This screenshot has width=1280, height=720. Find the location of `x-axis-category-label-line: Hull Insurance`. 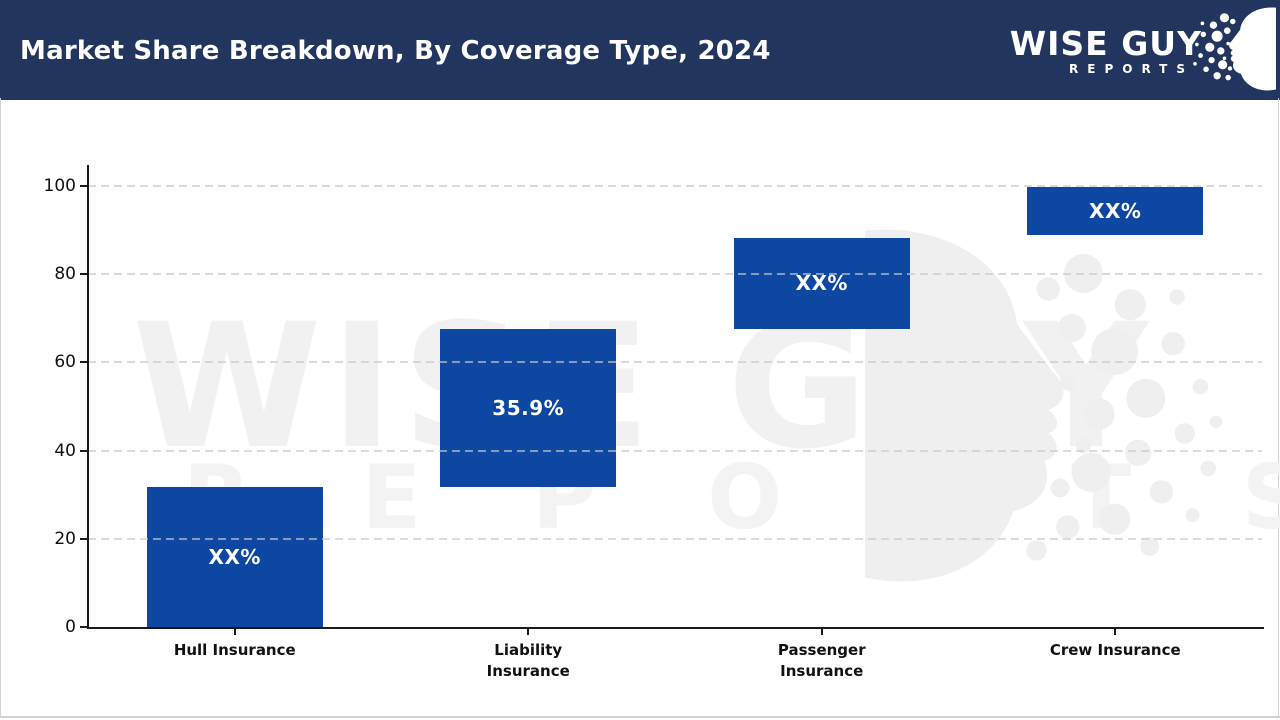

x-axis-category-label-line: Hull Insurance is located at coordinates (234, 650).